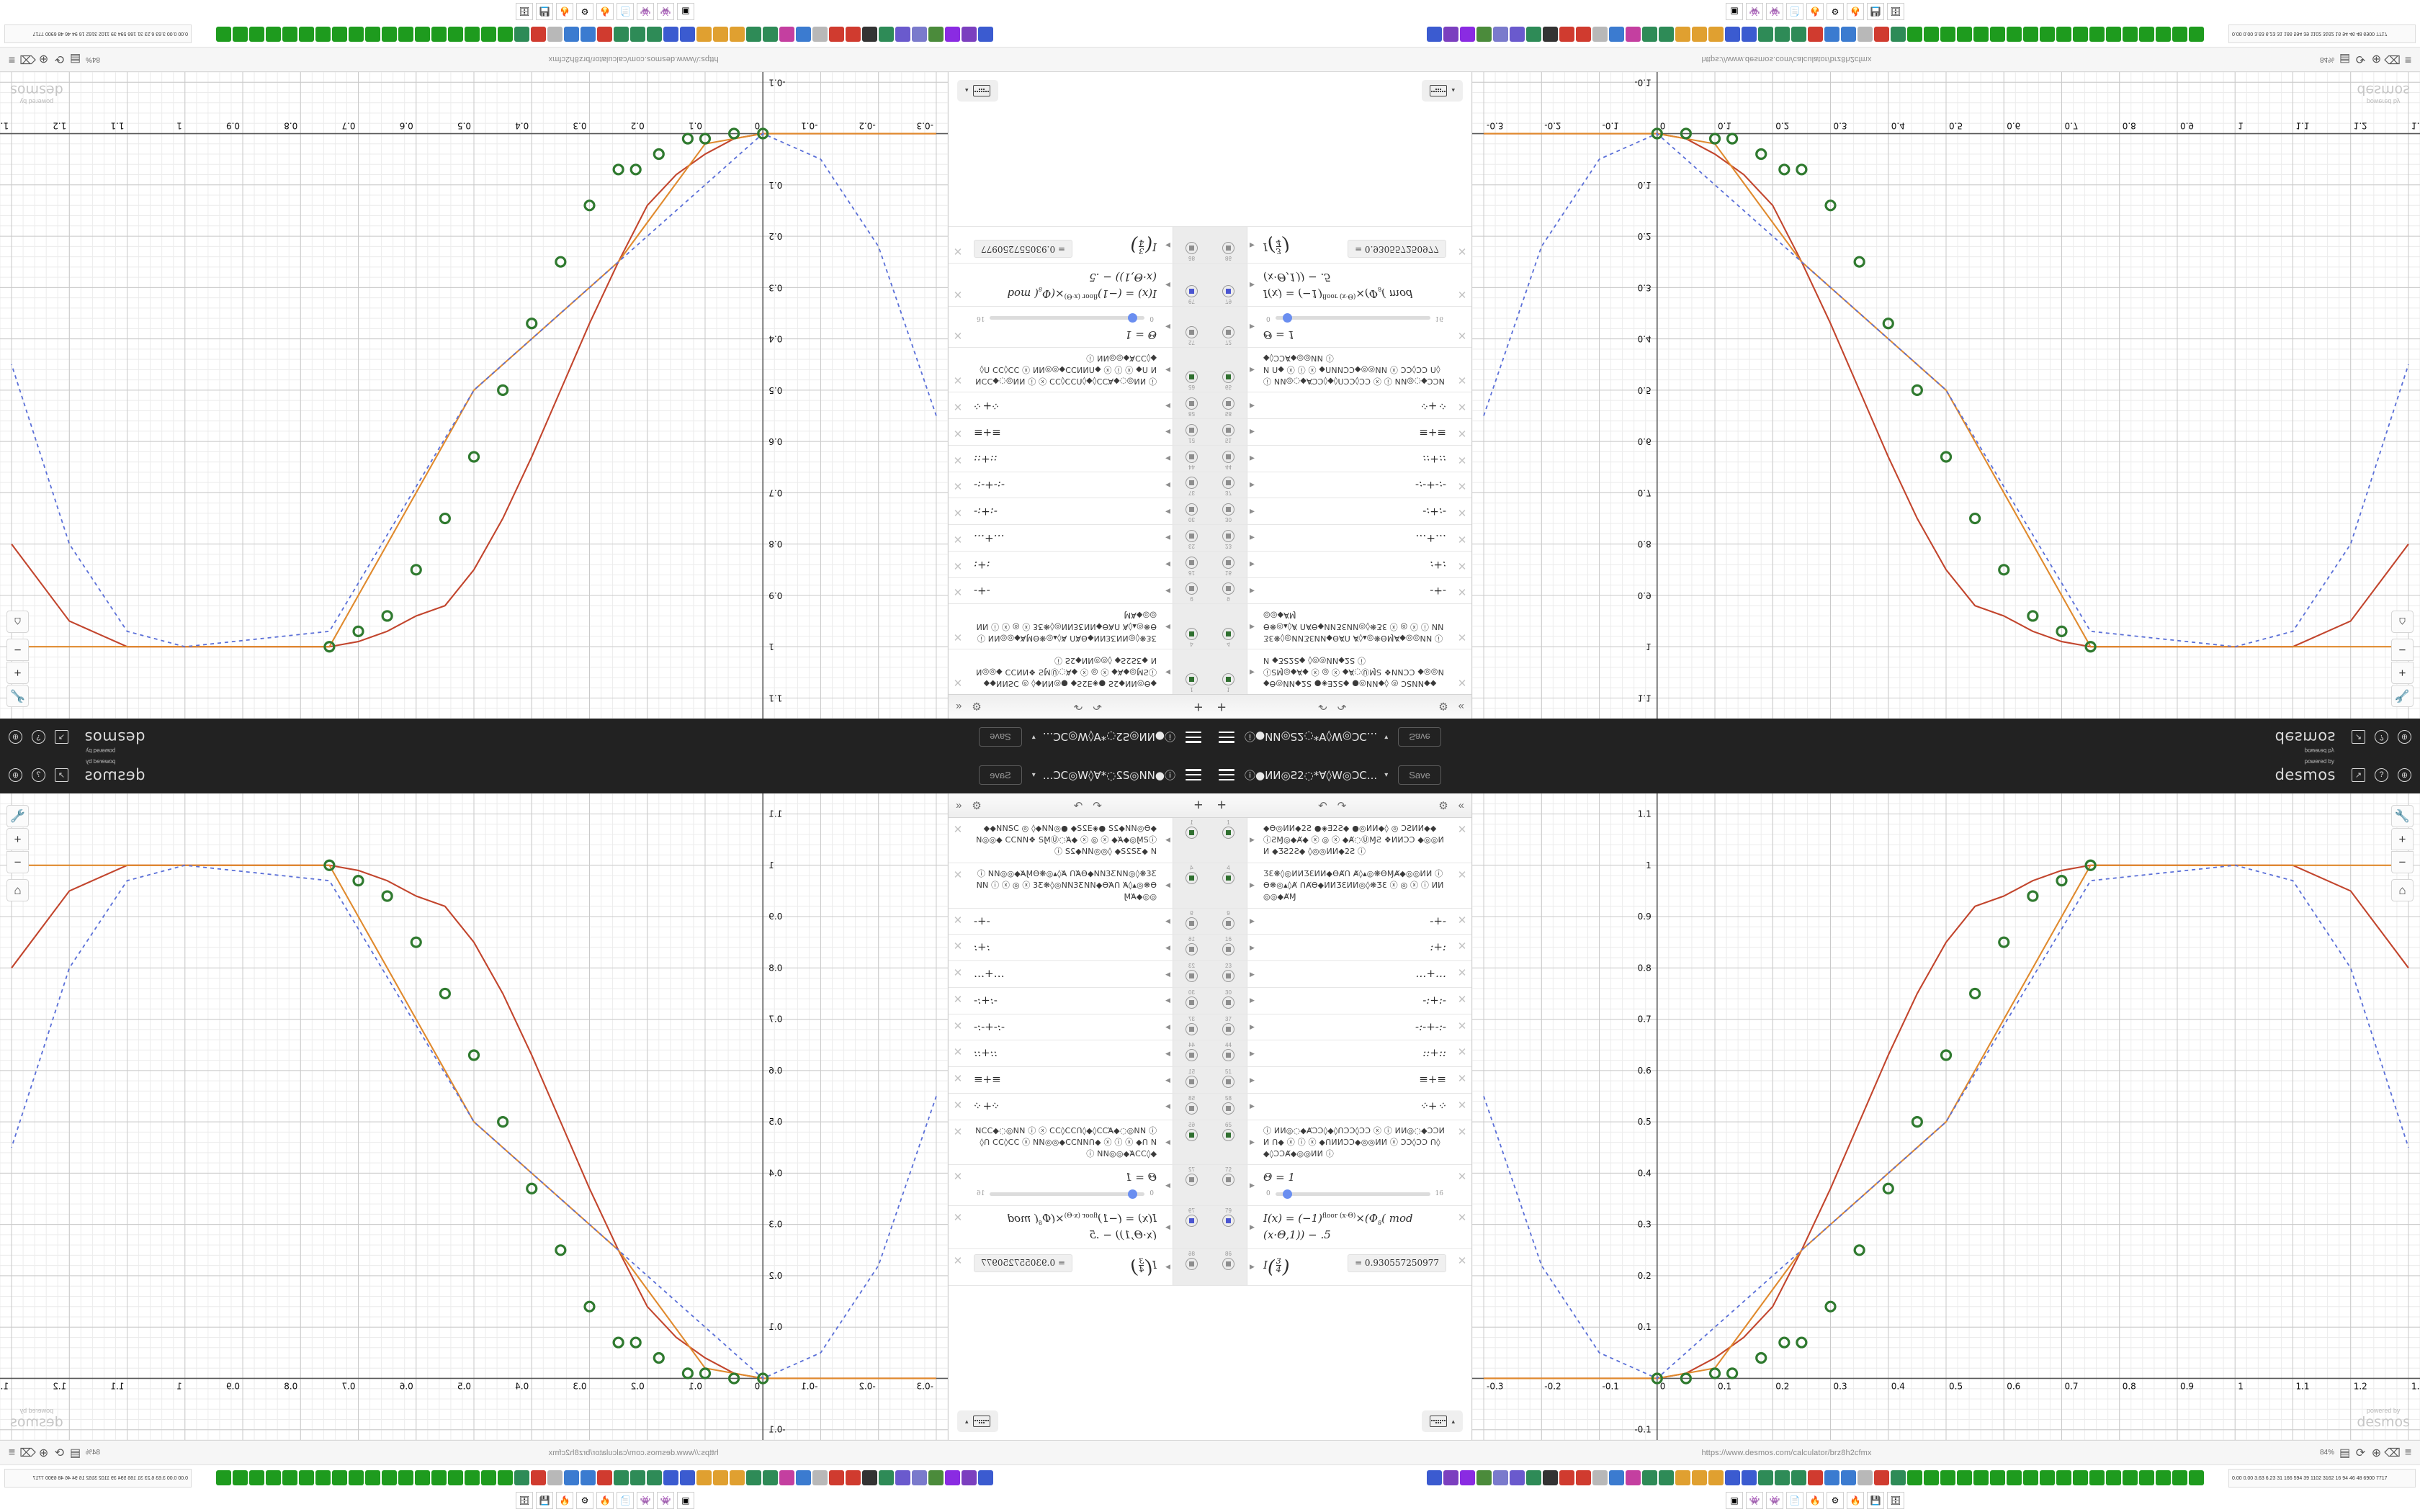 The width and height of the screenshot is (2420, 1512). What do you see at coordinates (1001, 775) in the screenshot?
I see `save-button: Save` at bounding box center [1001, 775].